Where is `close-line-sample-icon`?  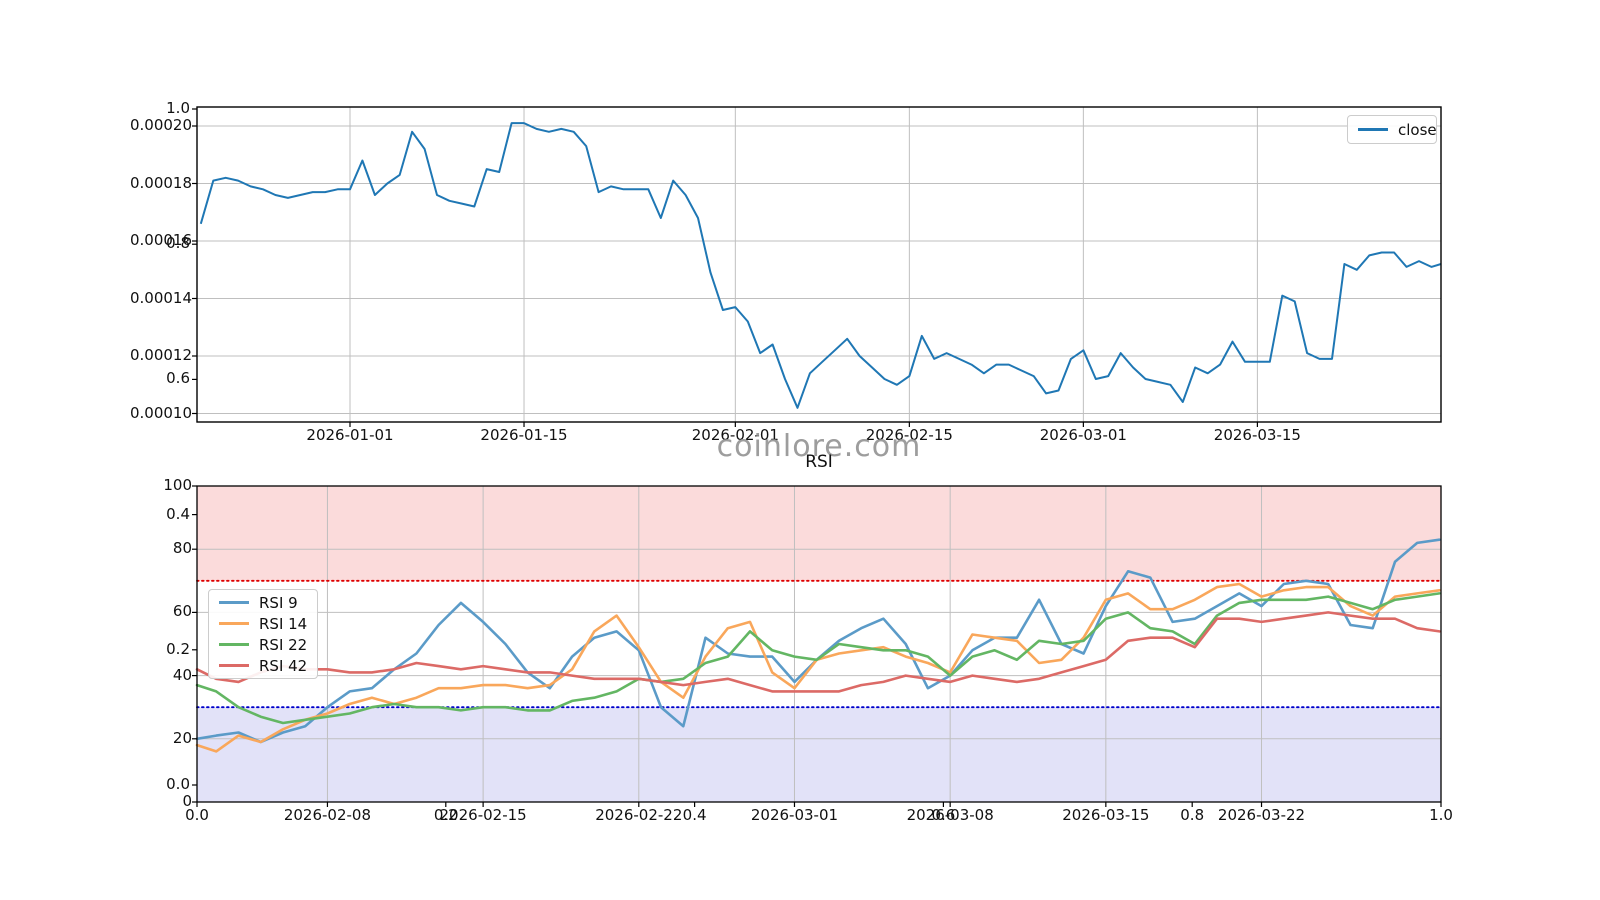
close-line-sample-icon is located at coordinates (1373, 129).